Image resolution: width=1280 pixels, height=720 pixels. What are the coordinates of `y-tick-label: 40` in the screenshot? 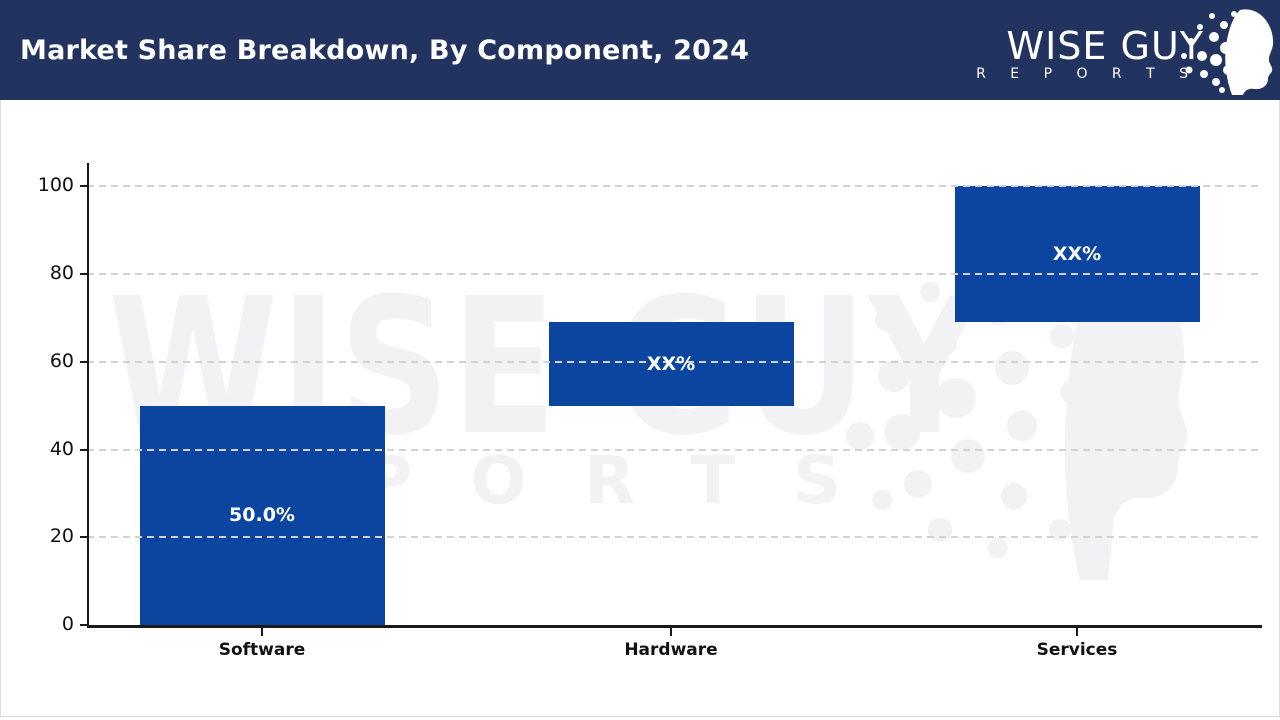 It's located at (61, 448).